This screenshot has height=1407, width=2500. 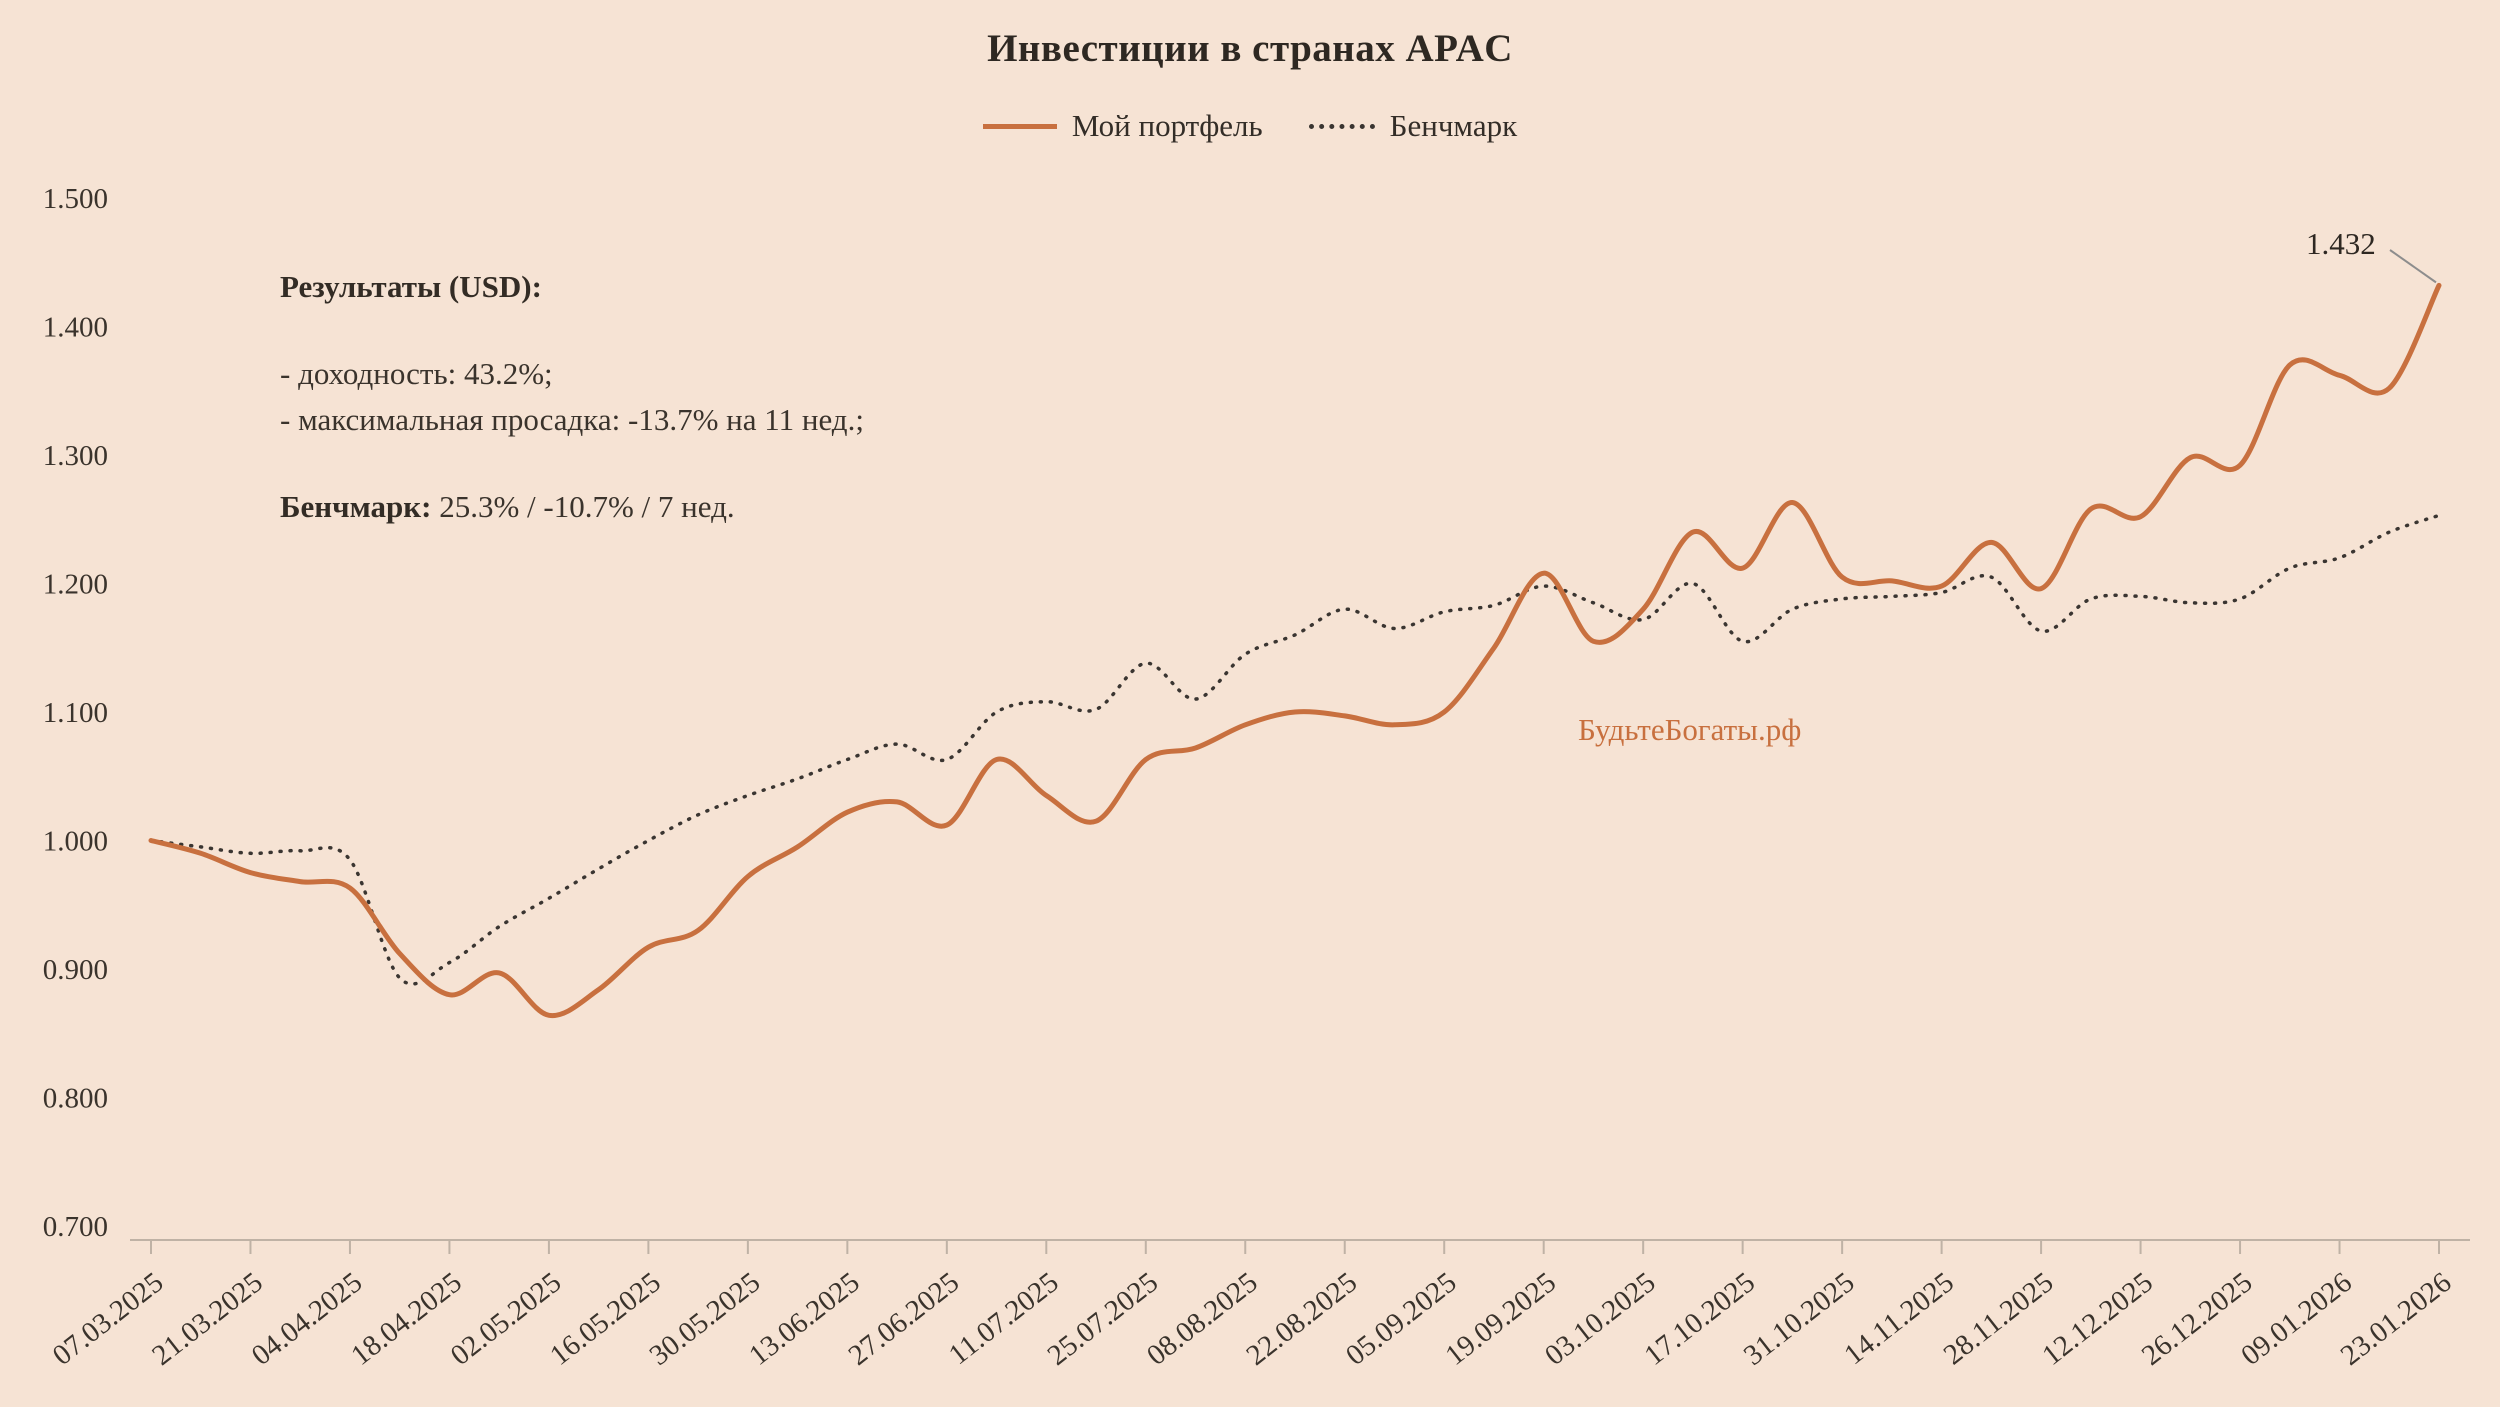 I want to click on legend-label-portfolio: Мой портфель, so click(x=1167, y=125).